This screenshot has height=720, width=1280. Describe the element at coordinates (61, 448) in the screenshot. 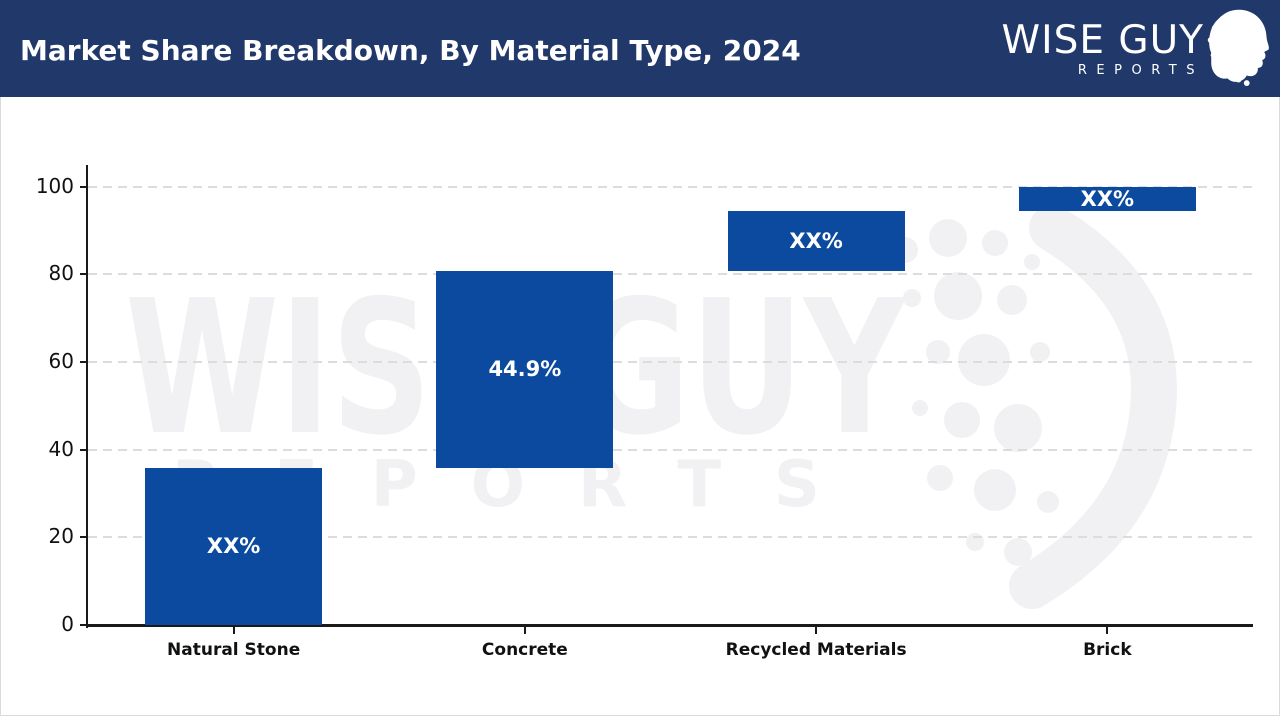

I see `y-tick-label: 40` at that location.